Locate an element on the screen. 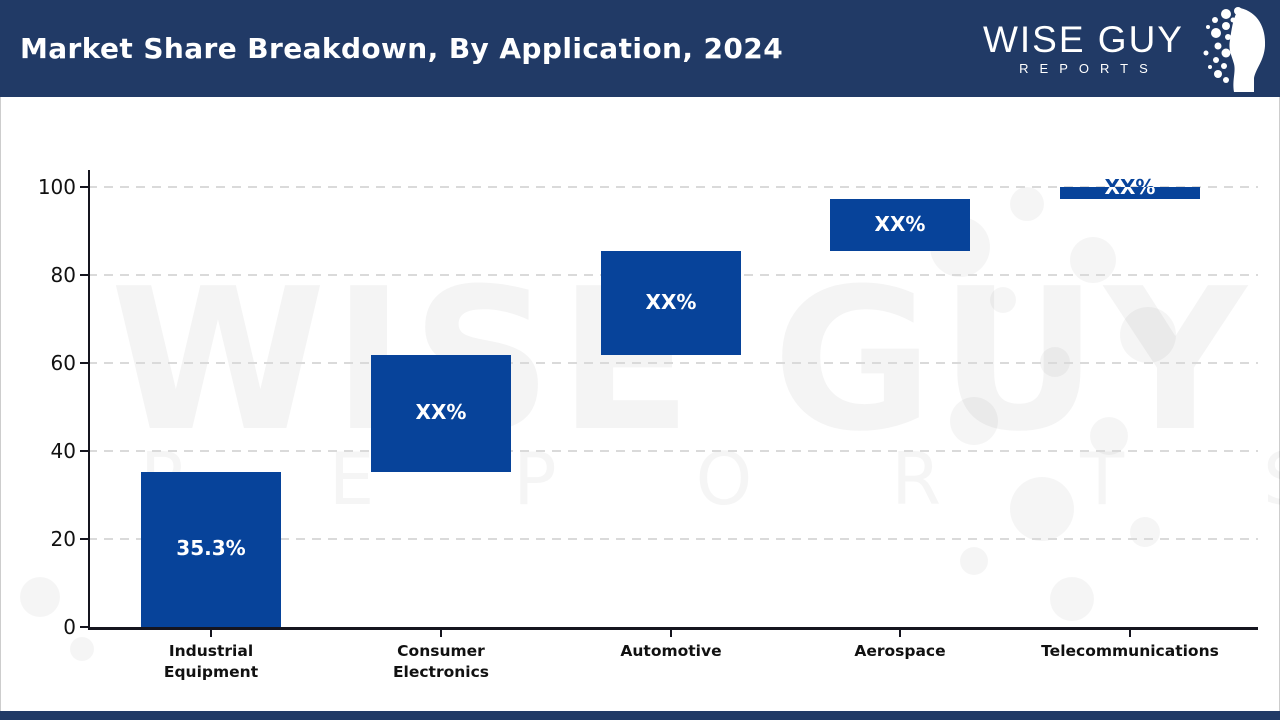 This screenshot has height=720, width=1280. bar-telecommunications is located at coordinates (1130, 193).